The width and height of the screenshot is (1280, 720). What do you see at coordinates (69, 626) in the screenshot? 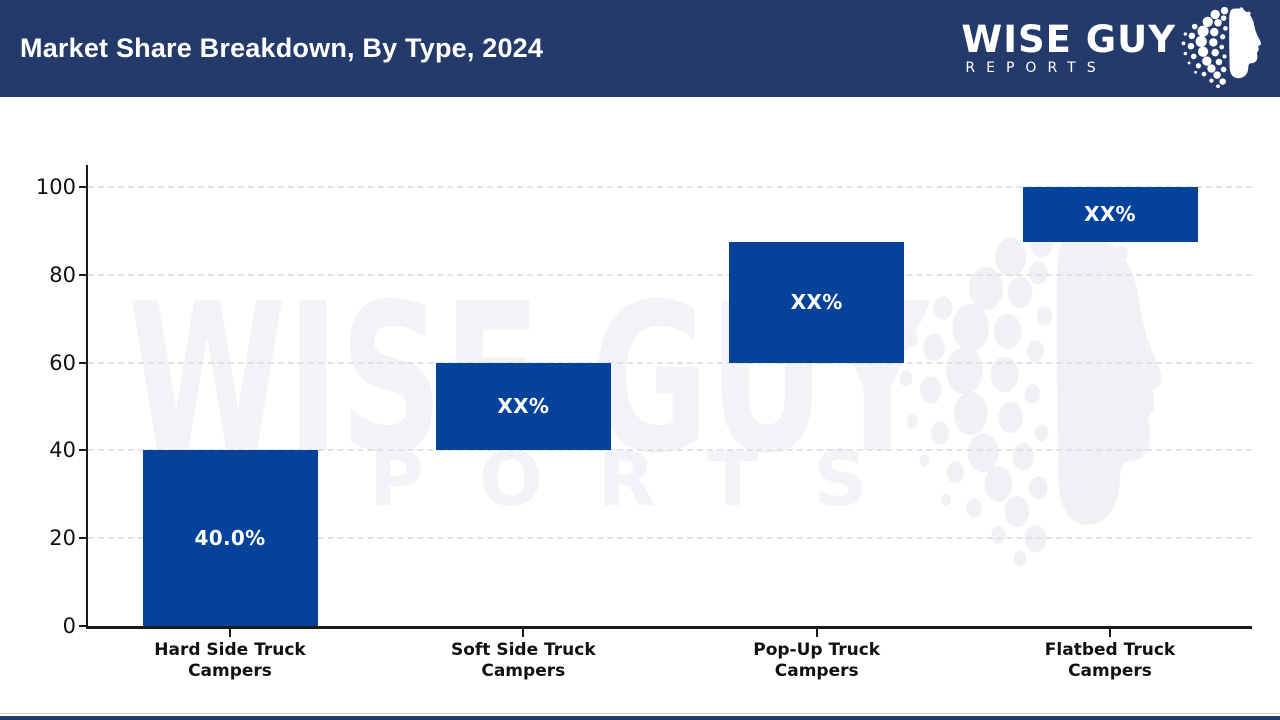
I see `y-tick-label-0: 0` at bounding box center [69, 626].